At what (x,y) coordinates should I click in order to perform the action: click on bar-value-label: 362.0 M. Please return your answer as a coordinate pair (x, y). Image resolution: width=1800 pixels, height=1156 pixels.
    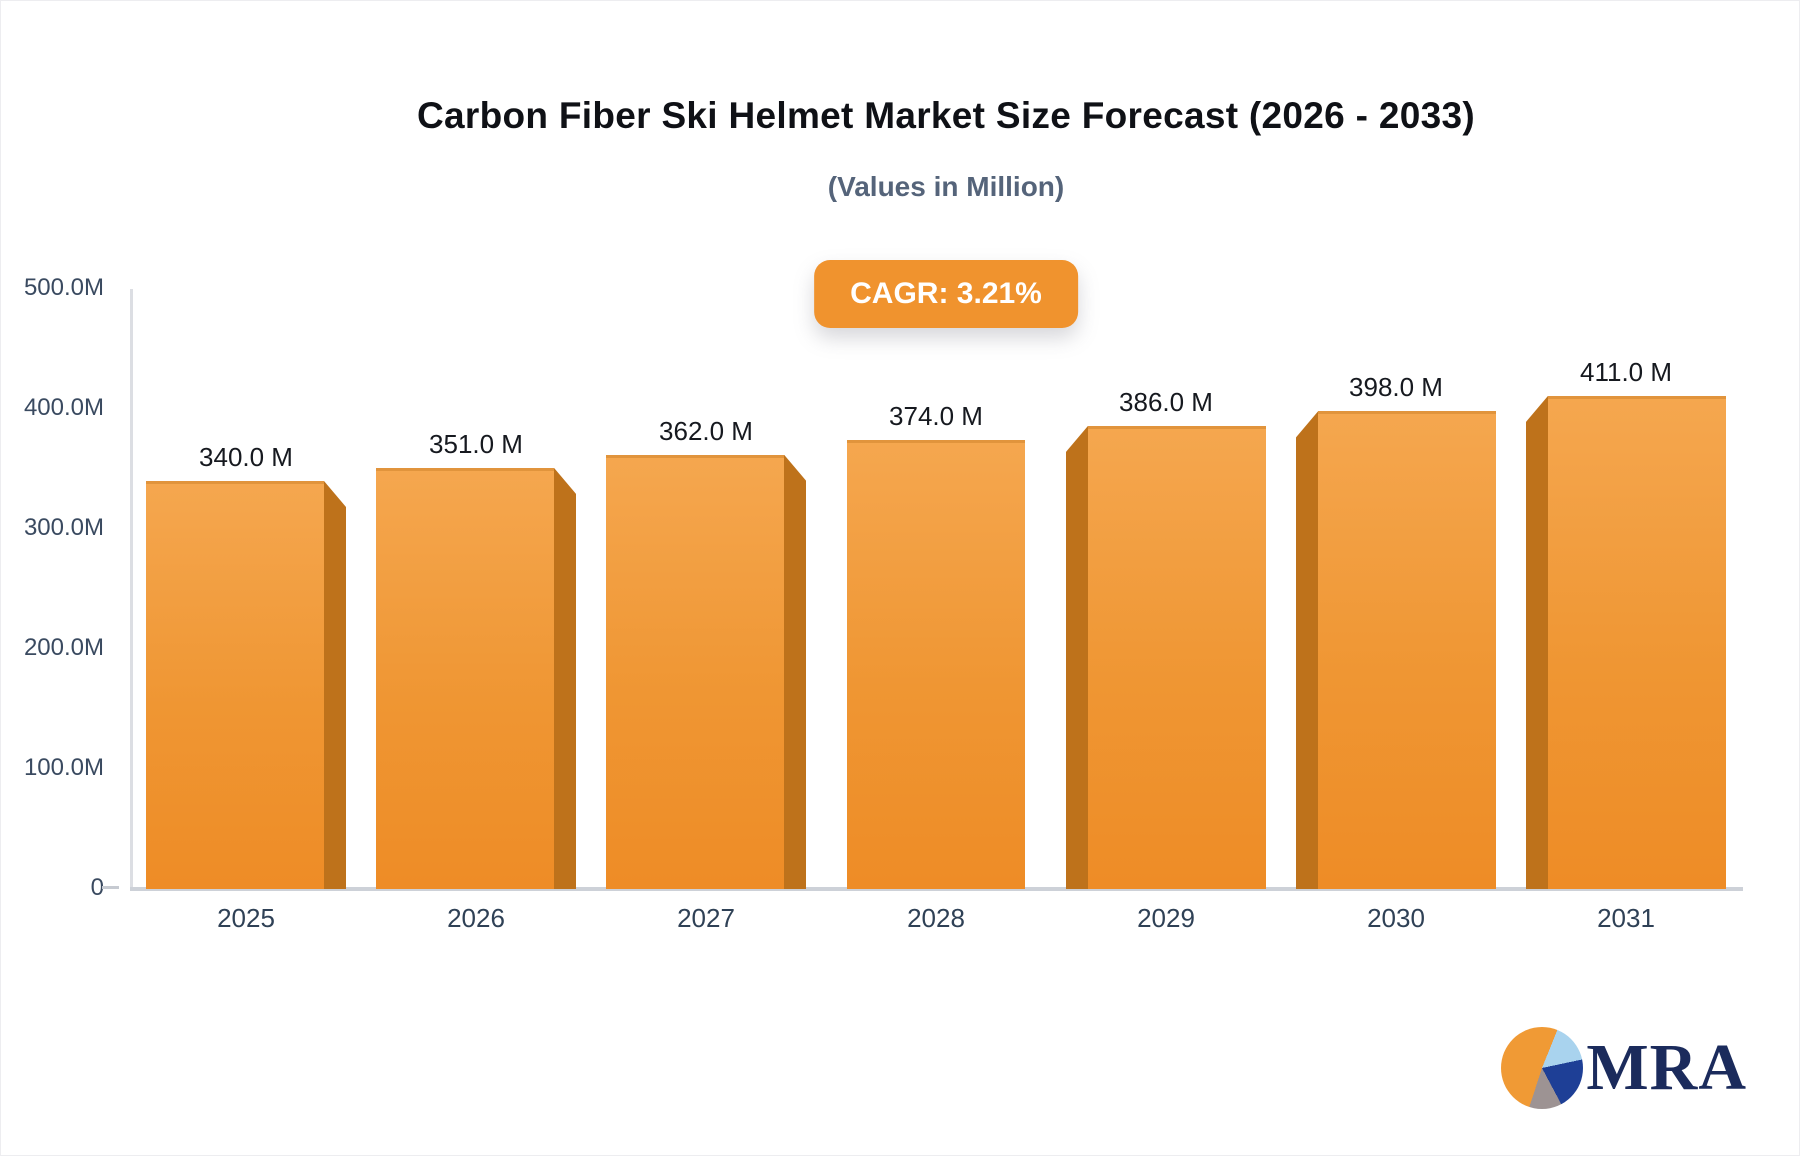
    Looking at the image, I should click on (706, 430).